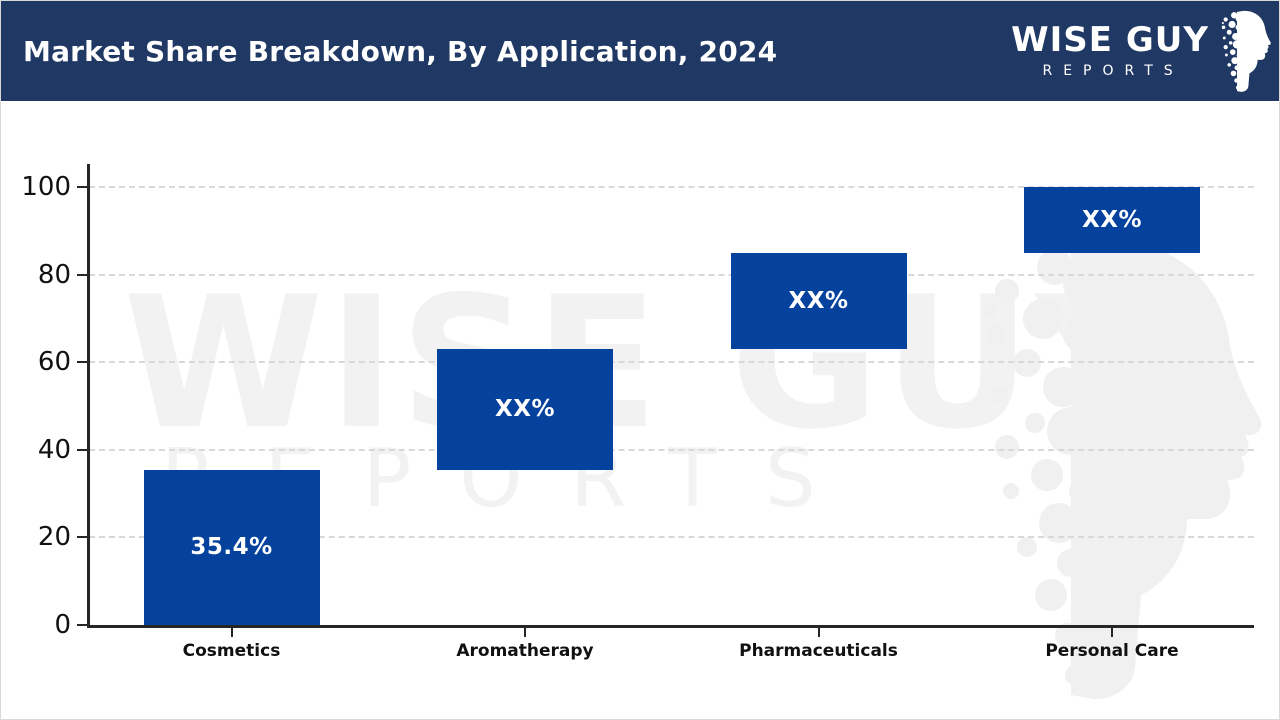  Describe the element at coordinates (231, 651) in the screenshot. I see `category-label-0: Cosmetics` at that location.